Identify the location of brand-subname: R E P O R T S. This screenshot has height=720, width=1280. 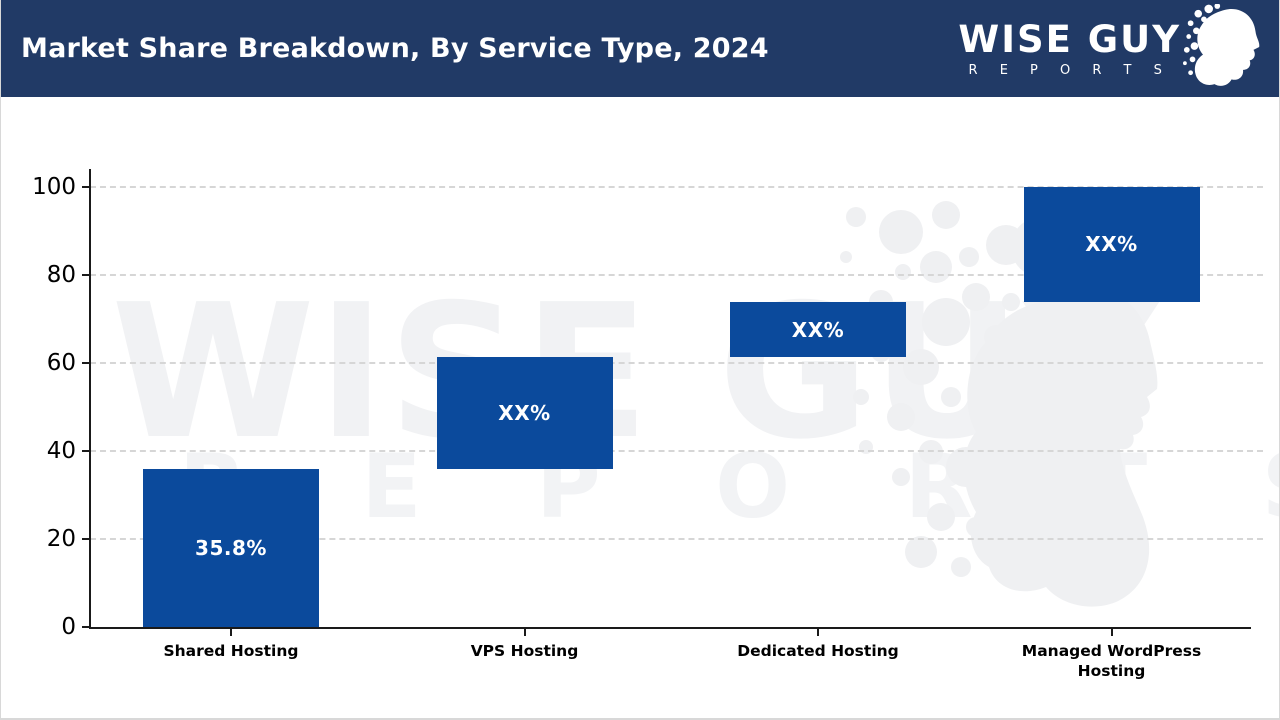
(1069, 70).